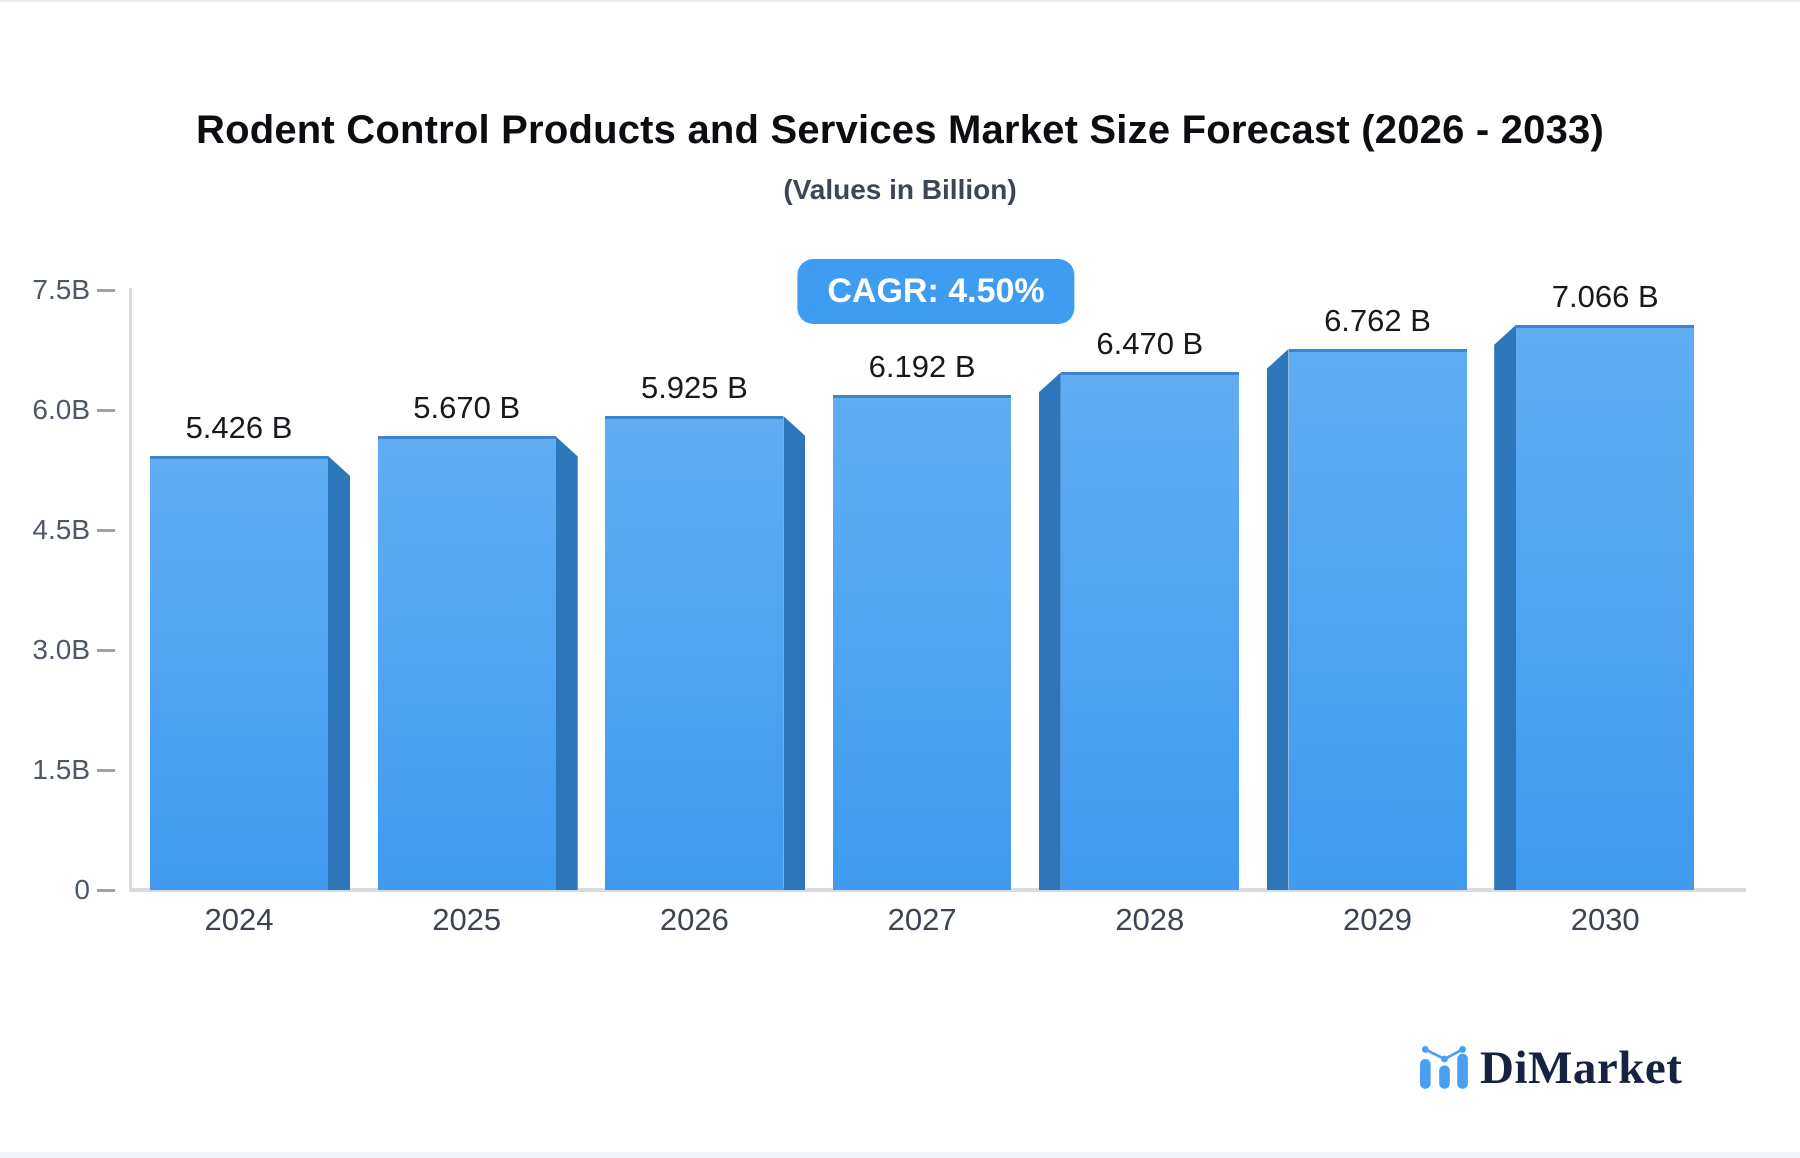 Image resolution: width=1800 pixels, height=1158 pixels. What do you see at coordinates (467, 408) in the screenshot?
I see `bar-value-label: 5.670 B` at bounding box center [467, 408].